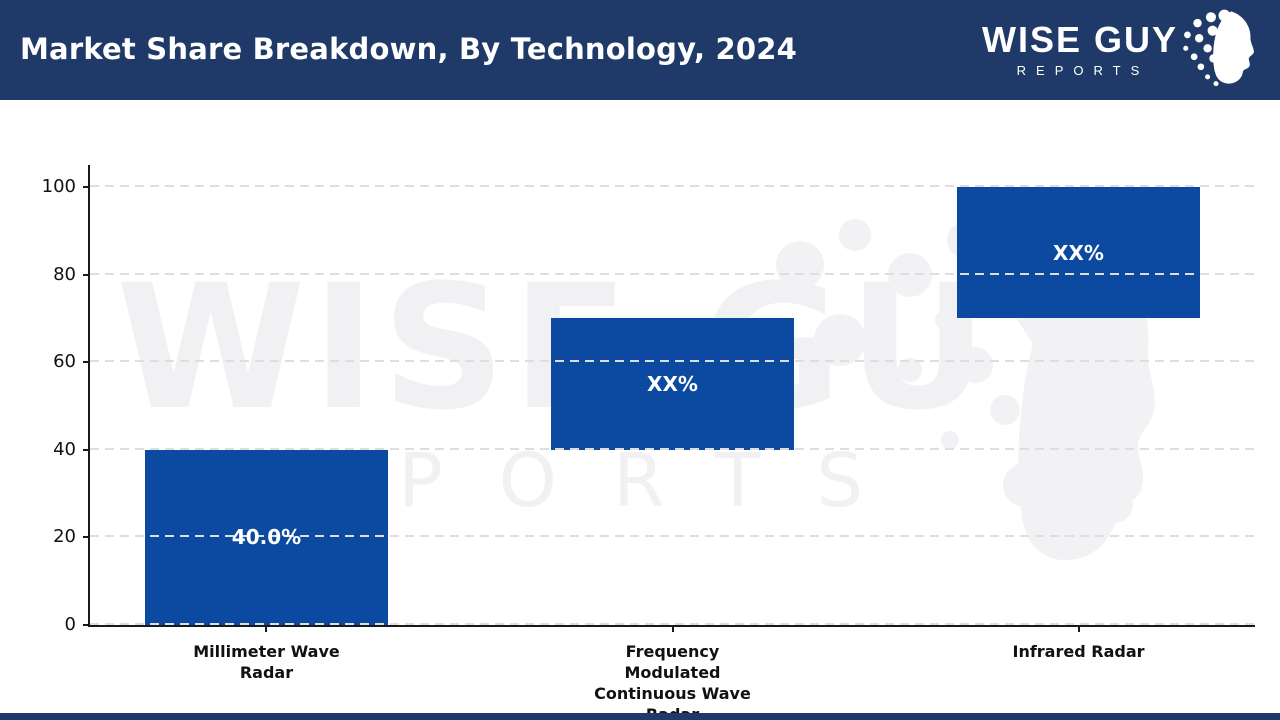 This screenshot has height=720, width=1280. Describe the element at coordinates (64, 449) in the screenshot. I see `y-tick-label: 40` at that location.